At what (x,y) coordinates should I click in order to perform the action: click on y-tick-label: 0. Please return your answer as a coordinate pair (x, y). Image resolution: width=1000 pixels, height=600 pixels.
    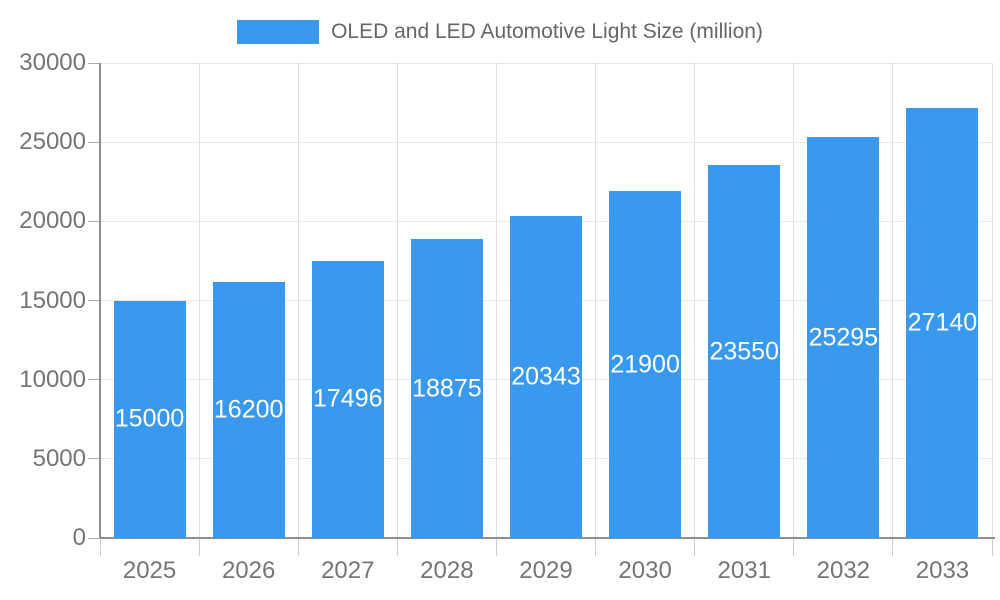
    Looking at the image, I should click on (79, 537).